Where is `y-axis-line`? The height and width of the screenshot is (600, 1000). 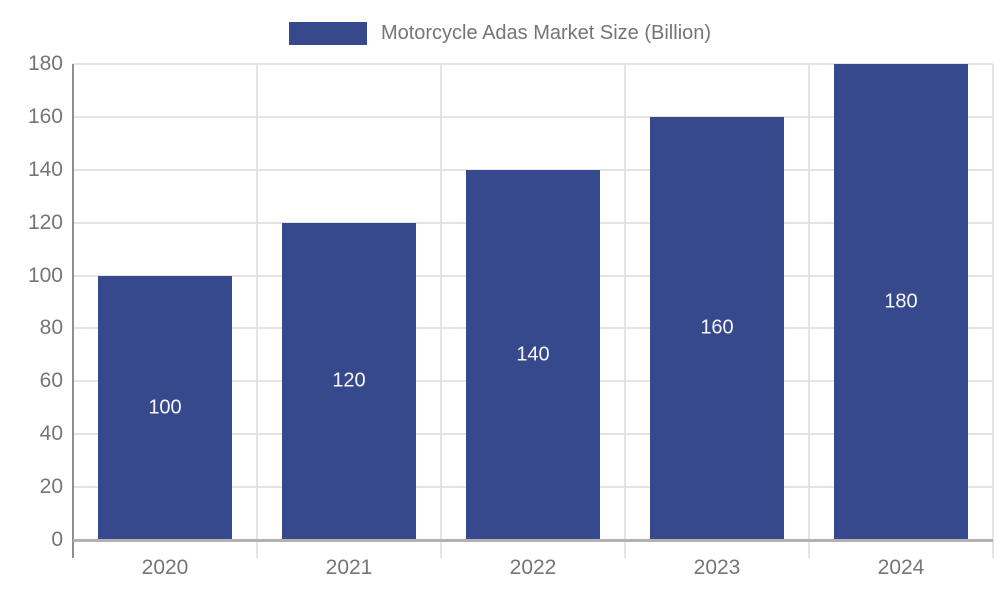 y-axis-line is located at coordinates (73, 311).